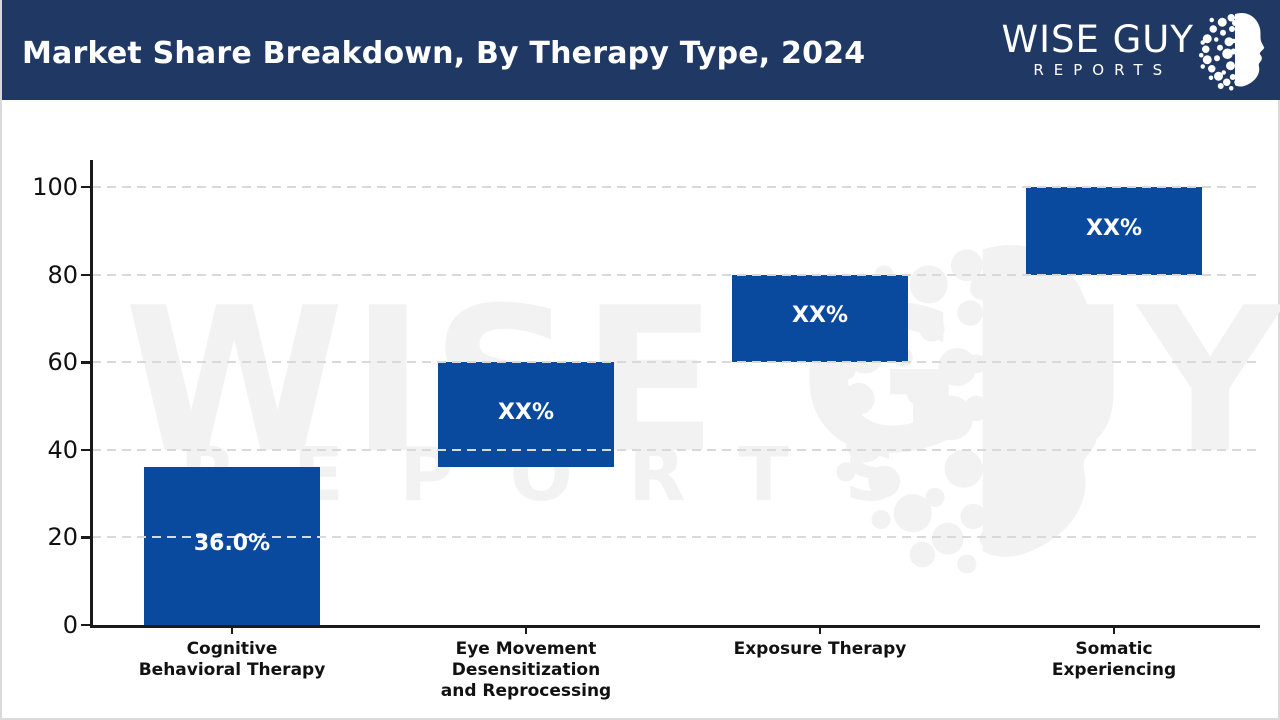 The image size is (1280, 720). Describe the element at coordinates (1232, 50) in the screenshot. I see `logo-head-icon` at that location.